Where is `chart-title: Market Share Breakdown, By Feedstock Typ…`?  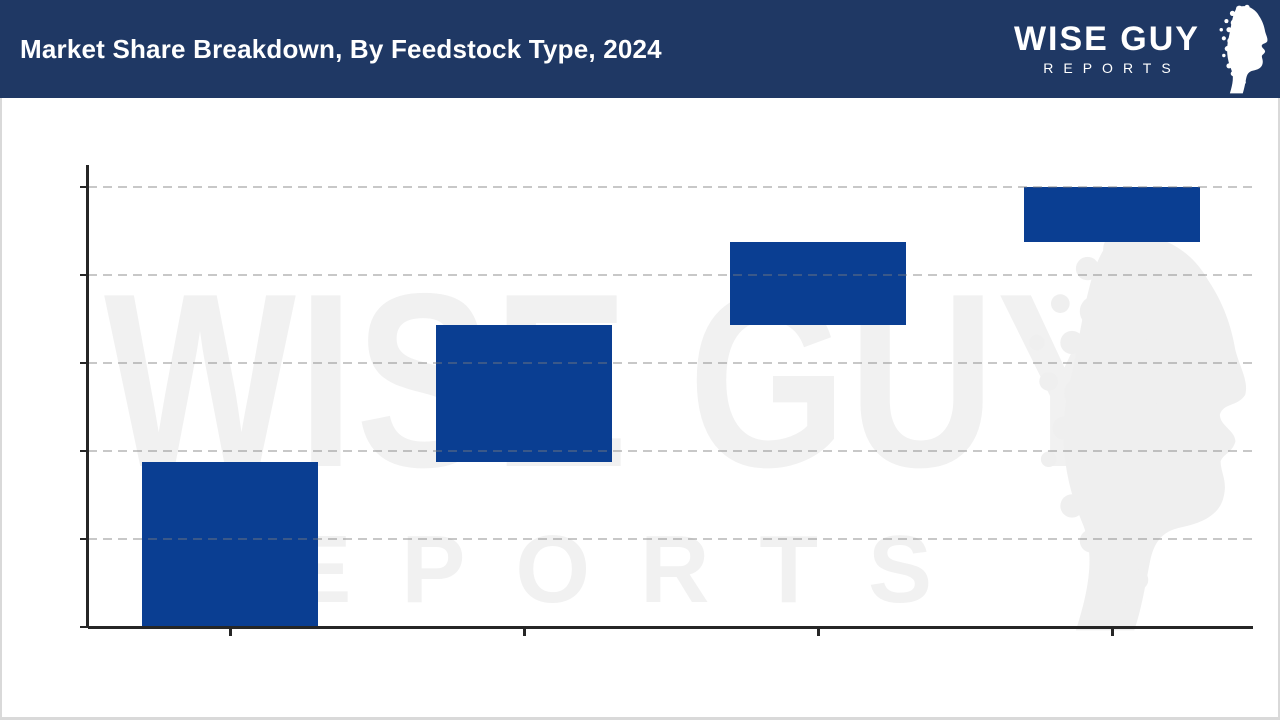 chart-title: Market Share Breakdown, By Feedstock Typ… is located at coordinates (341, 48).